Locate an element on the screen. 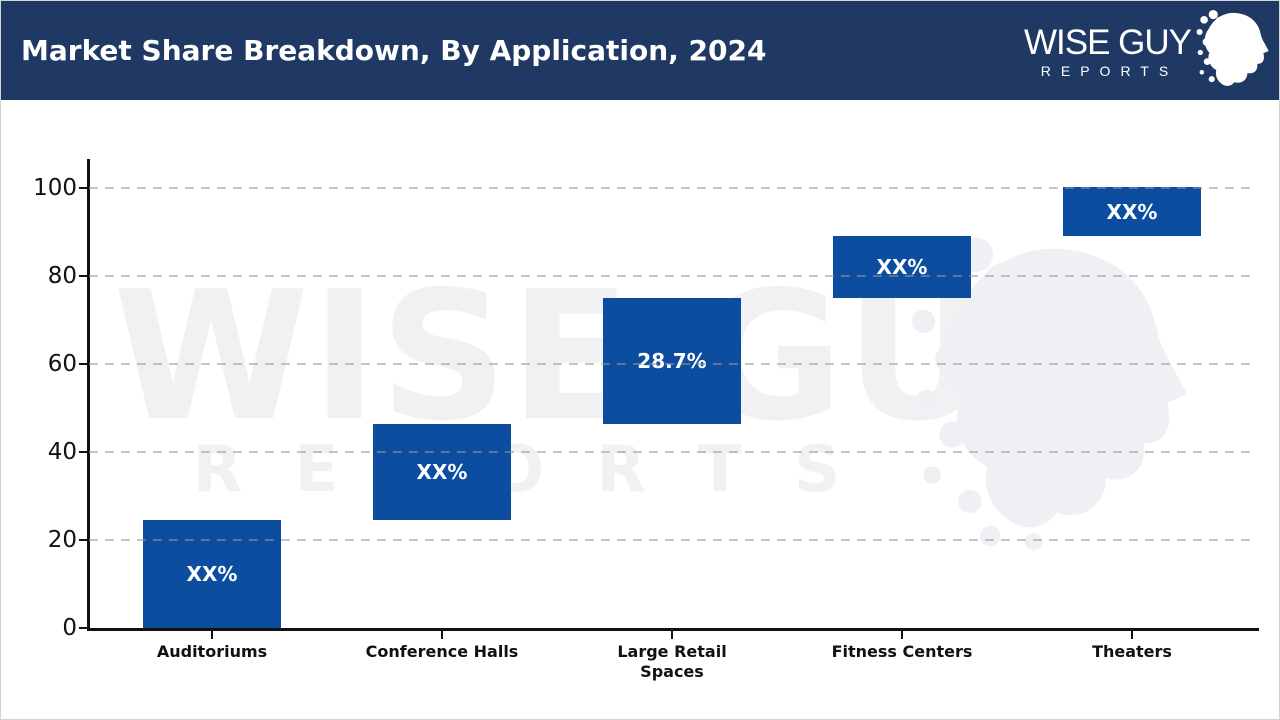 This screenshot has width=1280, height=720. brand-logo: WISE GUY REPORTS is located at coordinates (1147, 51).